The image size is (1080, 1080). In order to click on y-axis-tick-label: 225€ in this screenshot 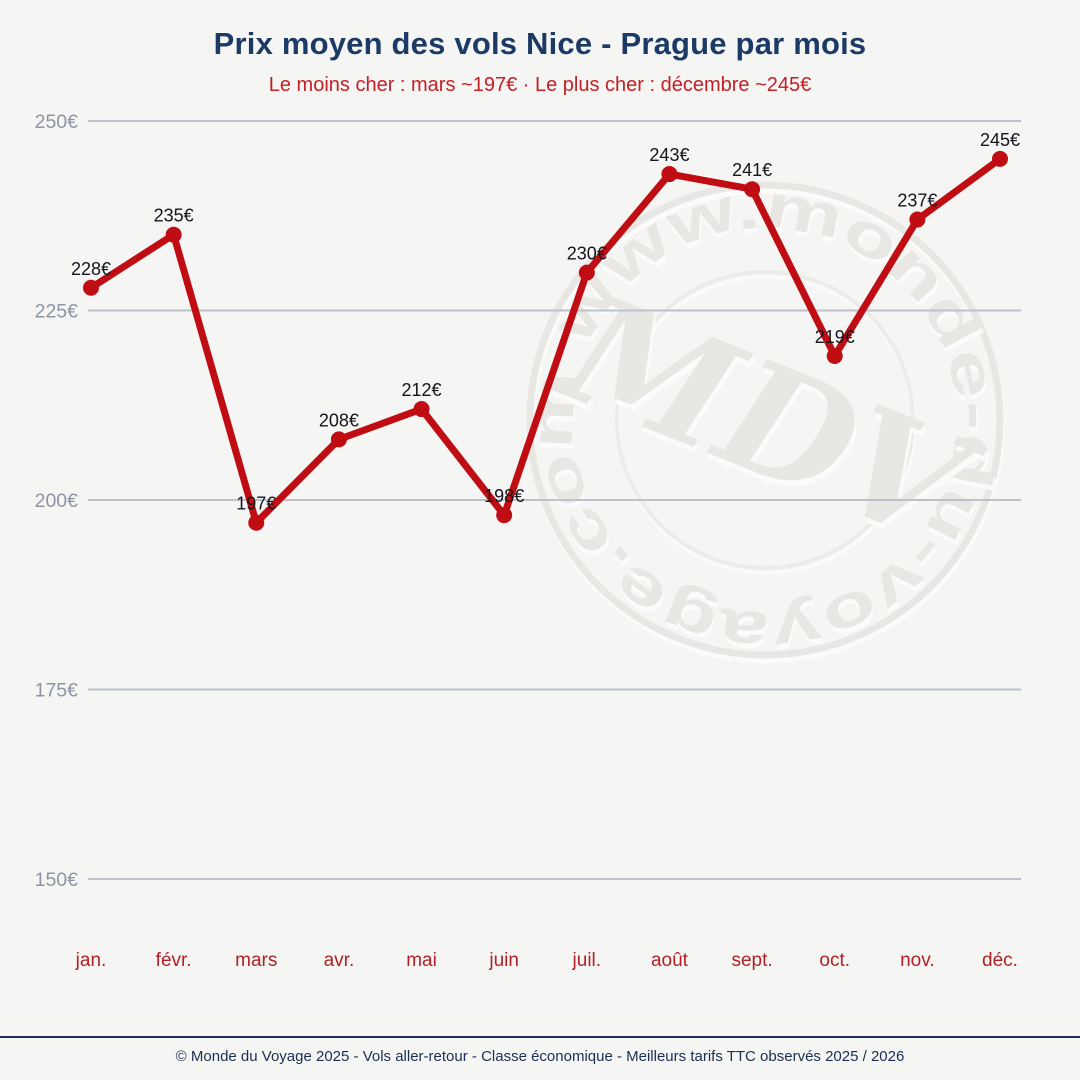, I will do `click(57, 312)`.